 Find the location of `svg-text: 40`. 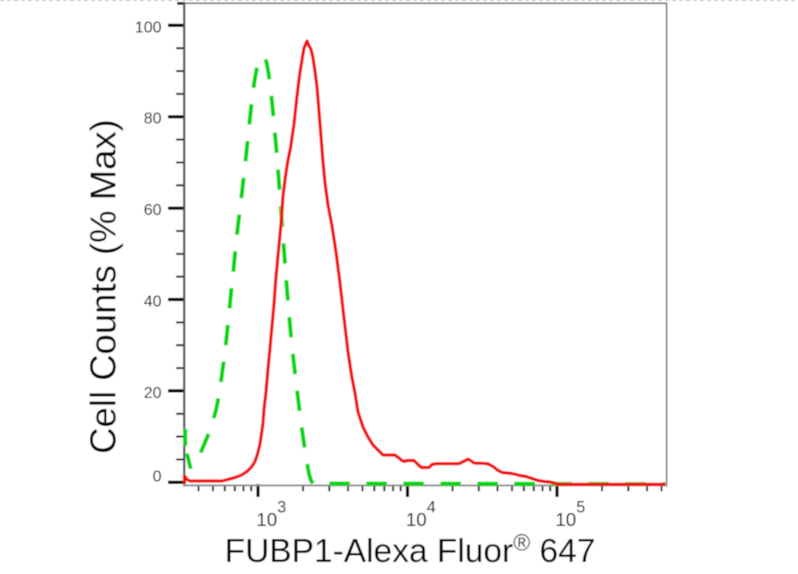

svg-text: 40 is located at coordinates (153, 301).